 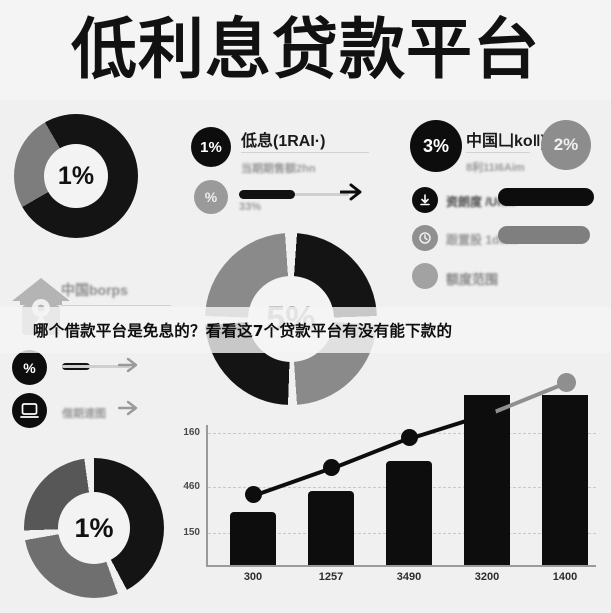 What do you see at coordinates (498, 152) in the screenshot?
I see `right-panel-divider` at bounding box center [498, 152].